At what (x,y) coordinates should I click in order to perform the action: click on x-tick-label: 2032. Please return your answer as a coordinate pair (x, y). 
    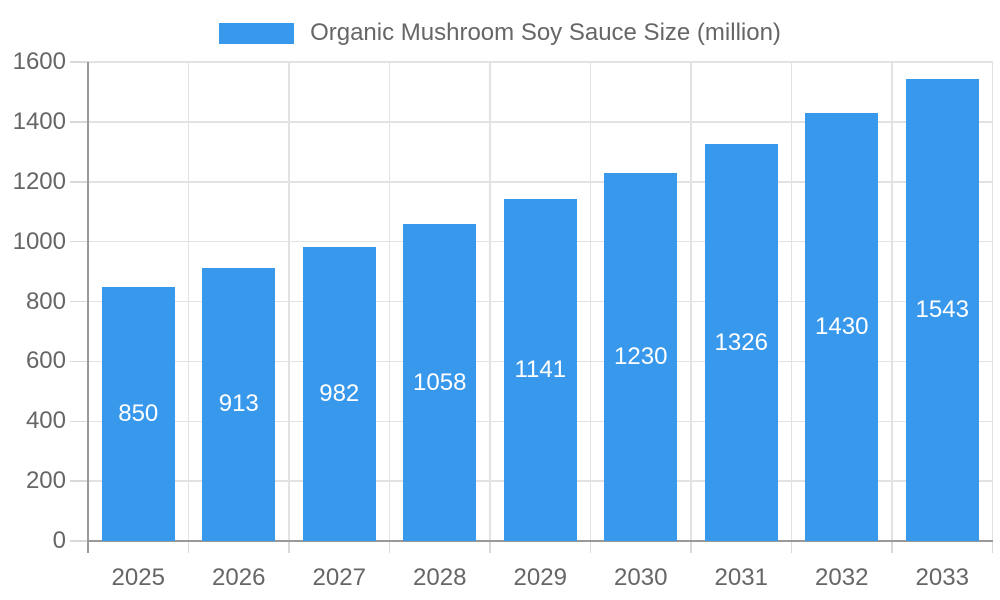
    Looking at the image, I should click on (842, 577).